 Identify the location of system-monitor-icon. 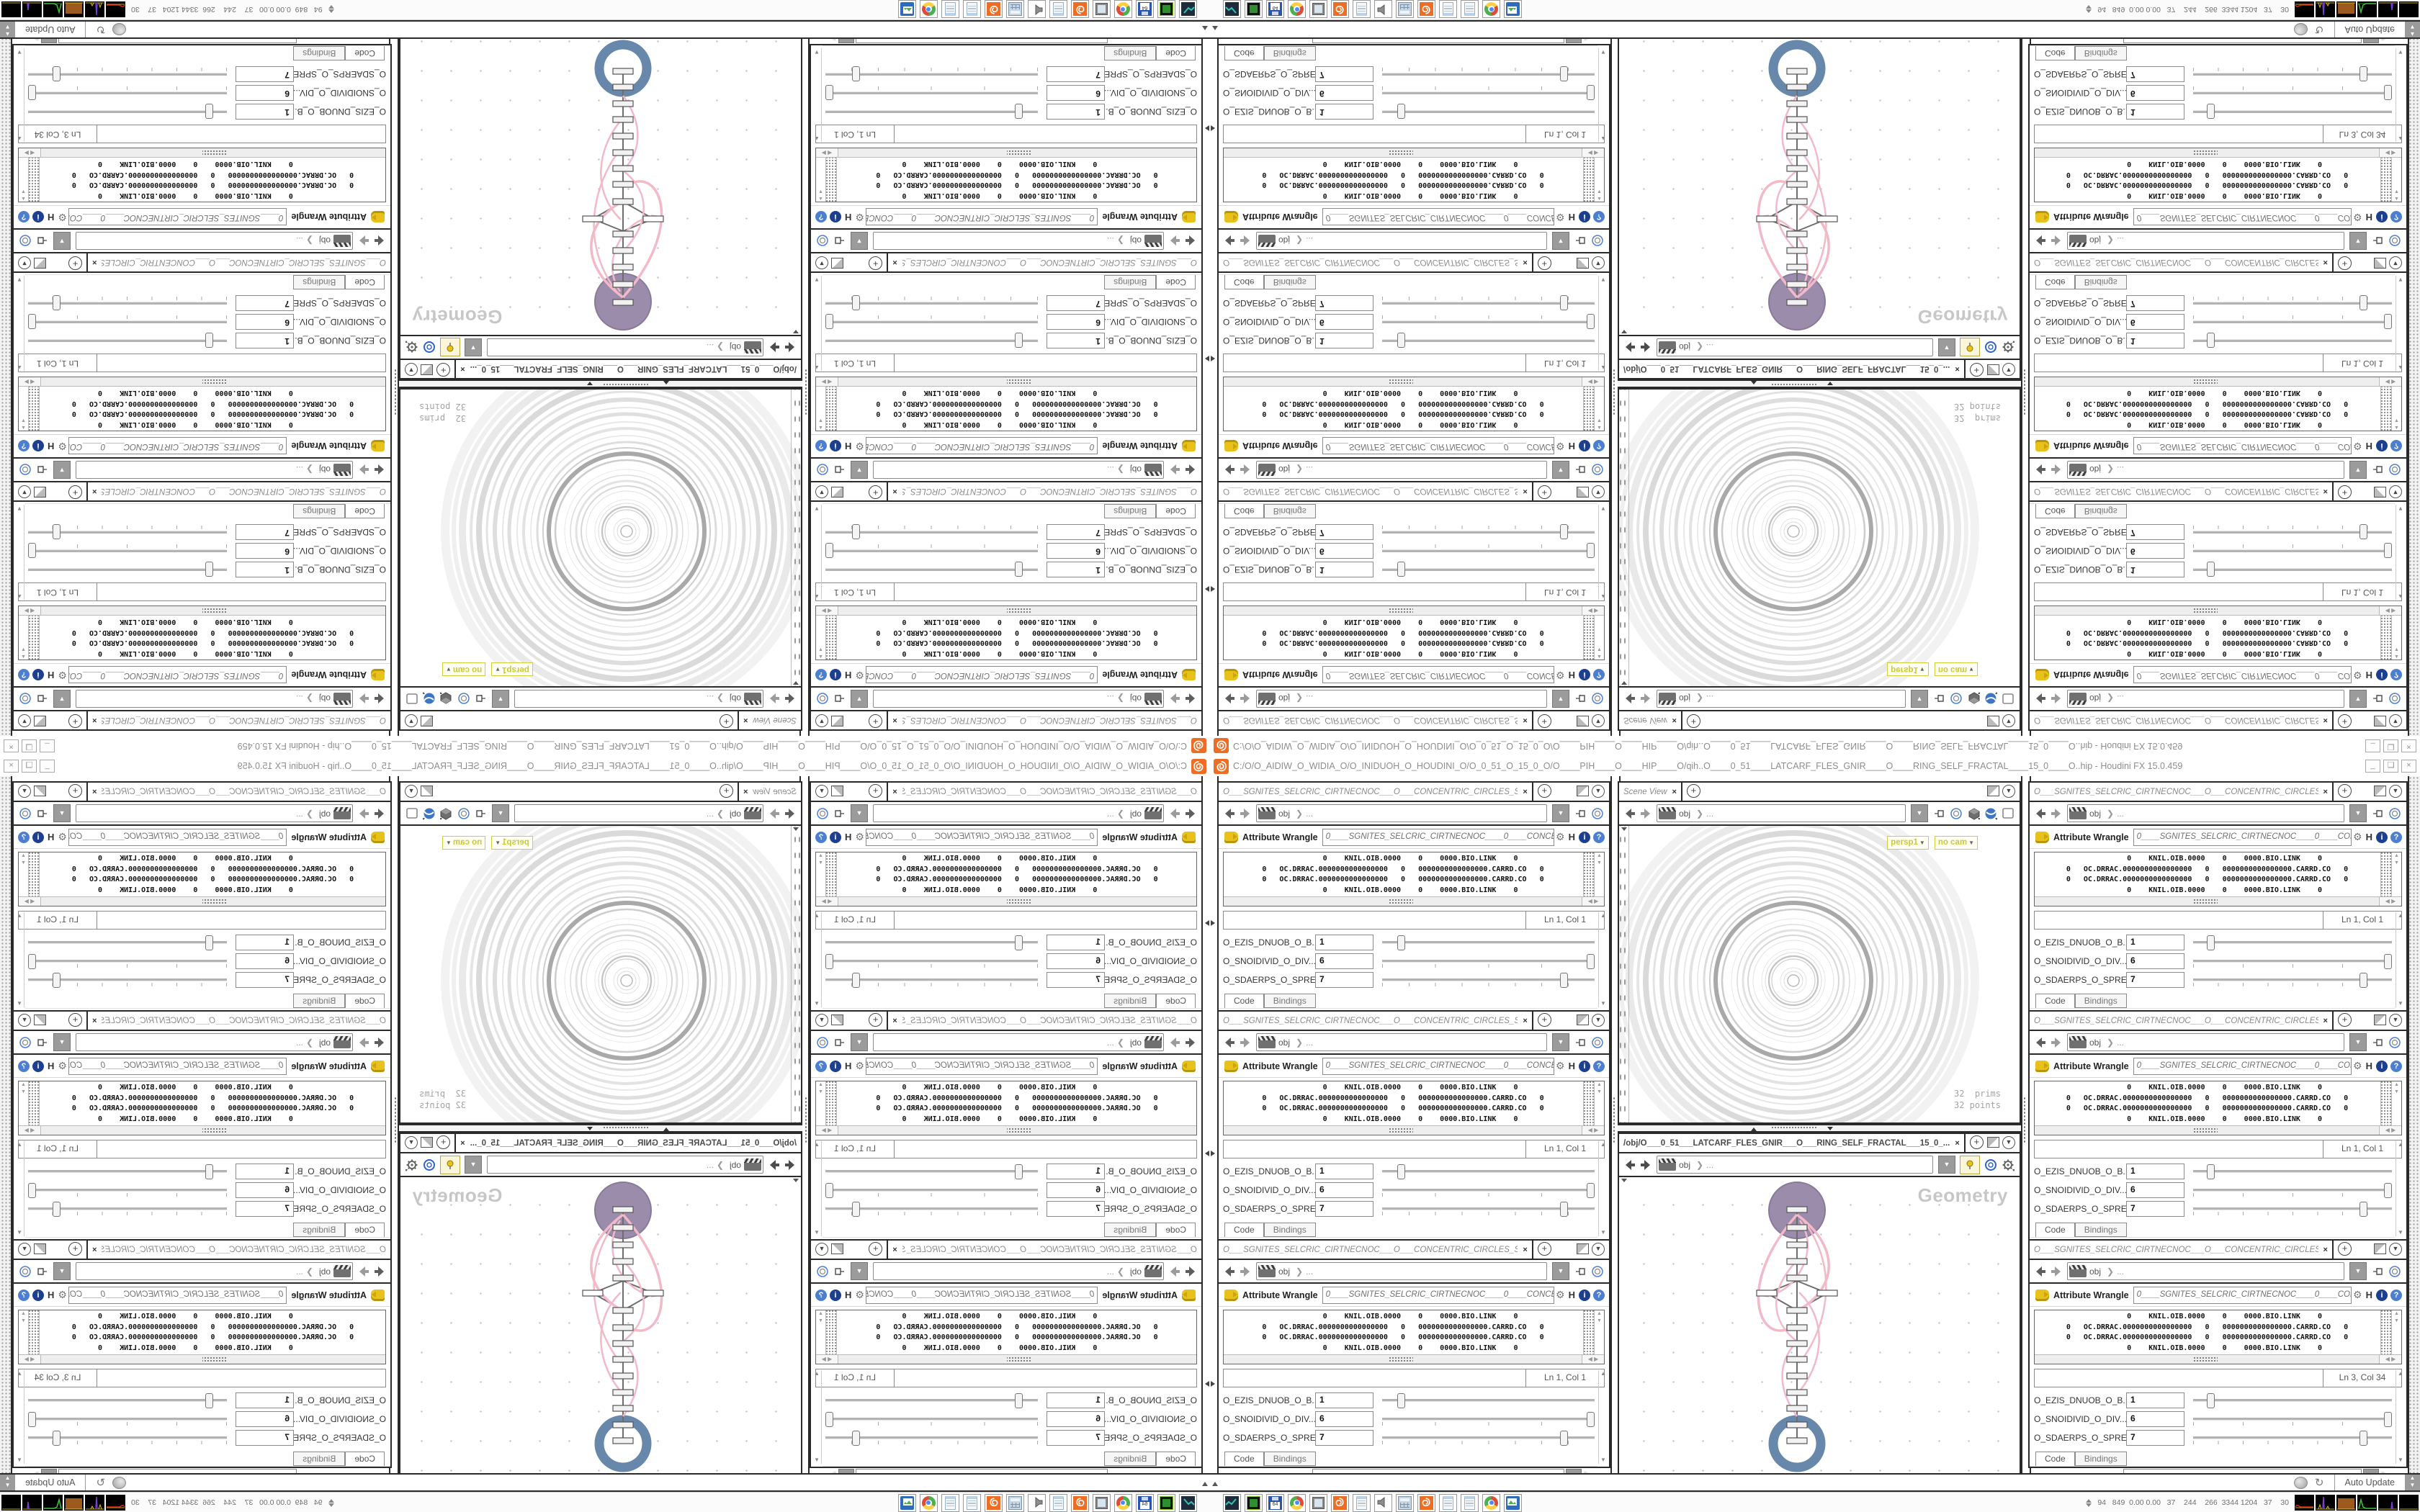
(1188, 1502).